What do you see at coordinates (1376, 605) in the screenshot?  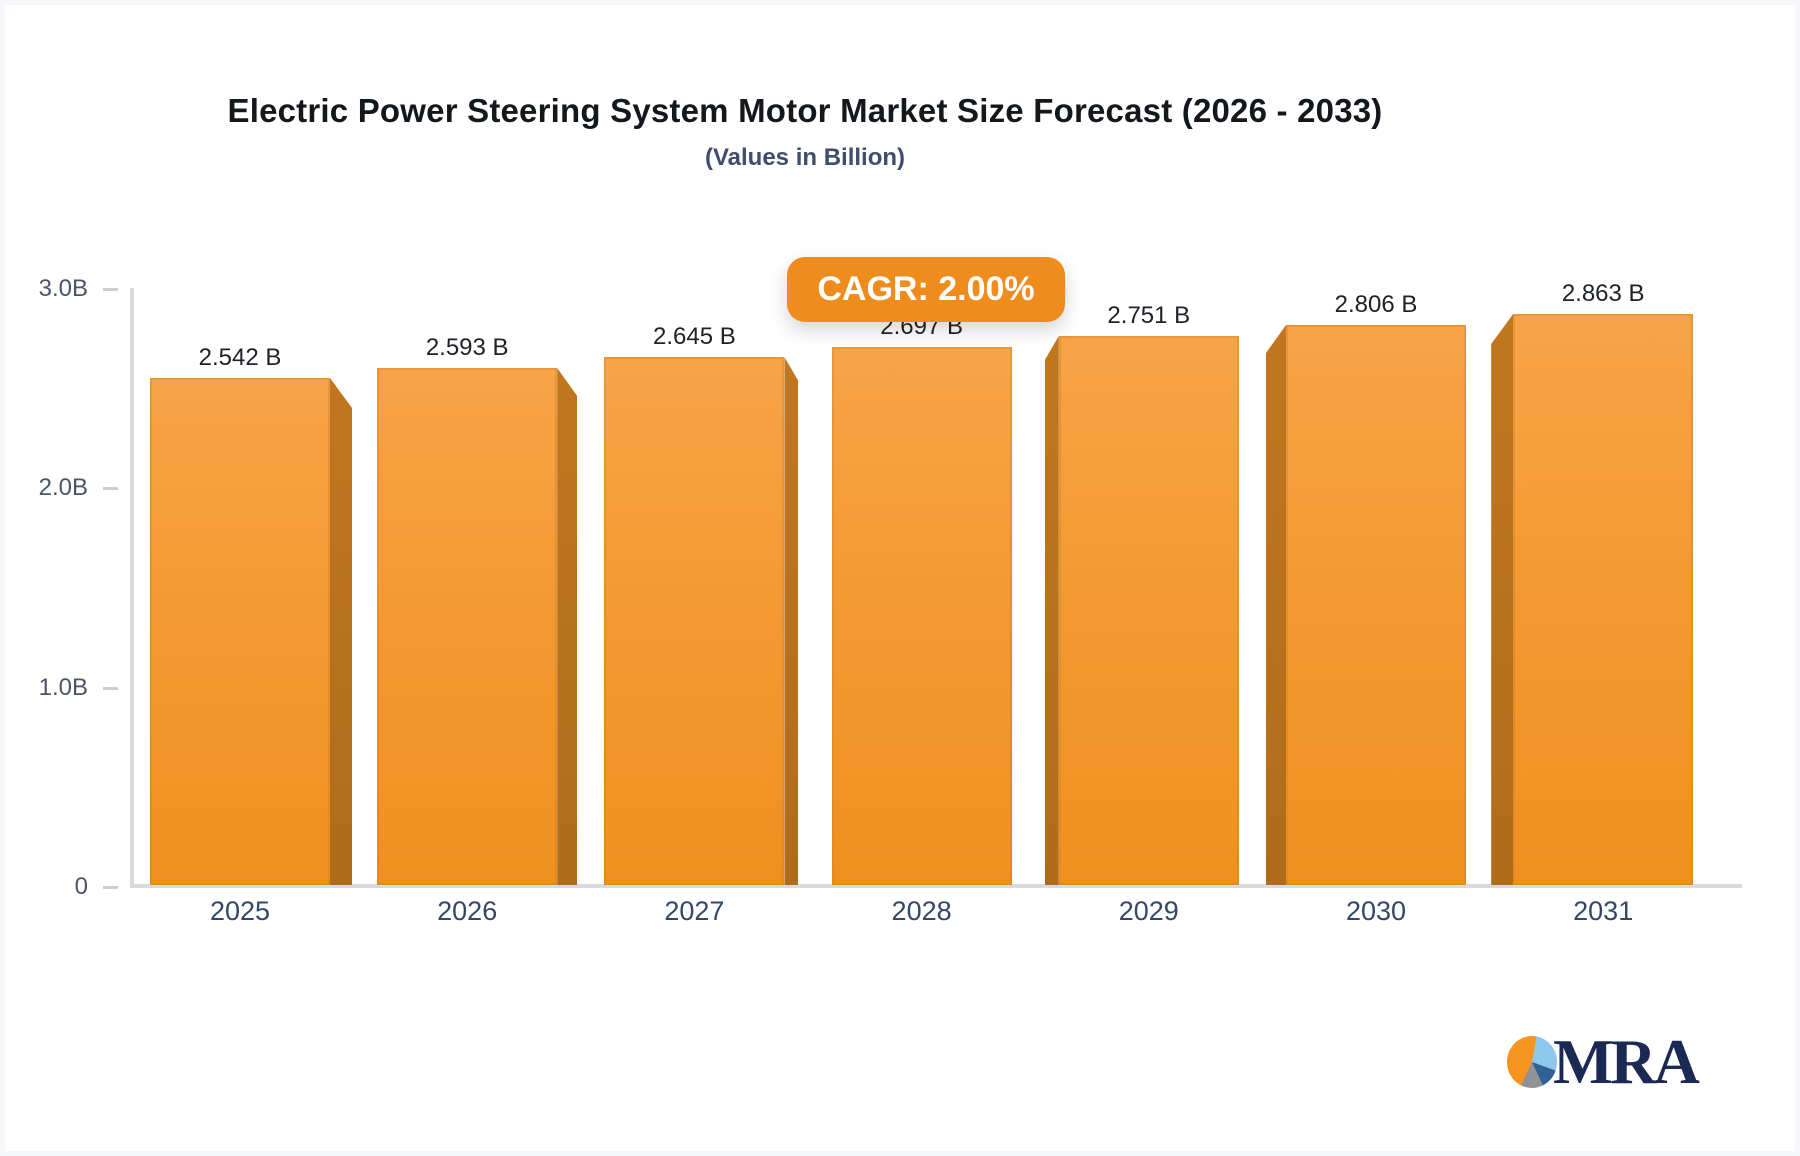 I see `bar-face-2030` at bounding box center [1376, 605].